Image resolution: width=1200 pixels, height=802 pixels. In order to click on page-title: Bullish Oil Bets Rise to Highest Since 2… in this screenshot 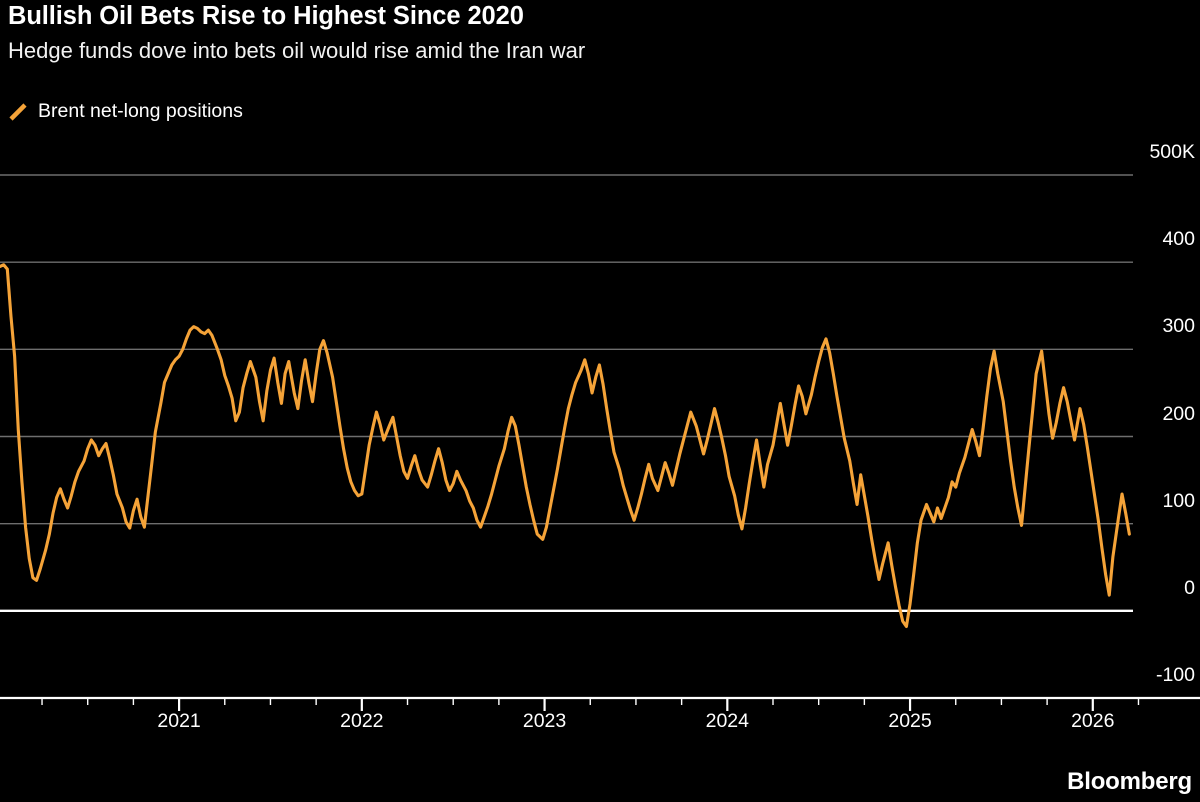, I will do `click(266, 16)`.